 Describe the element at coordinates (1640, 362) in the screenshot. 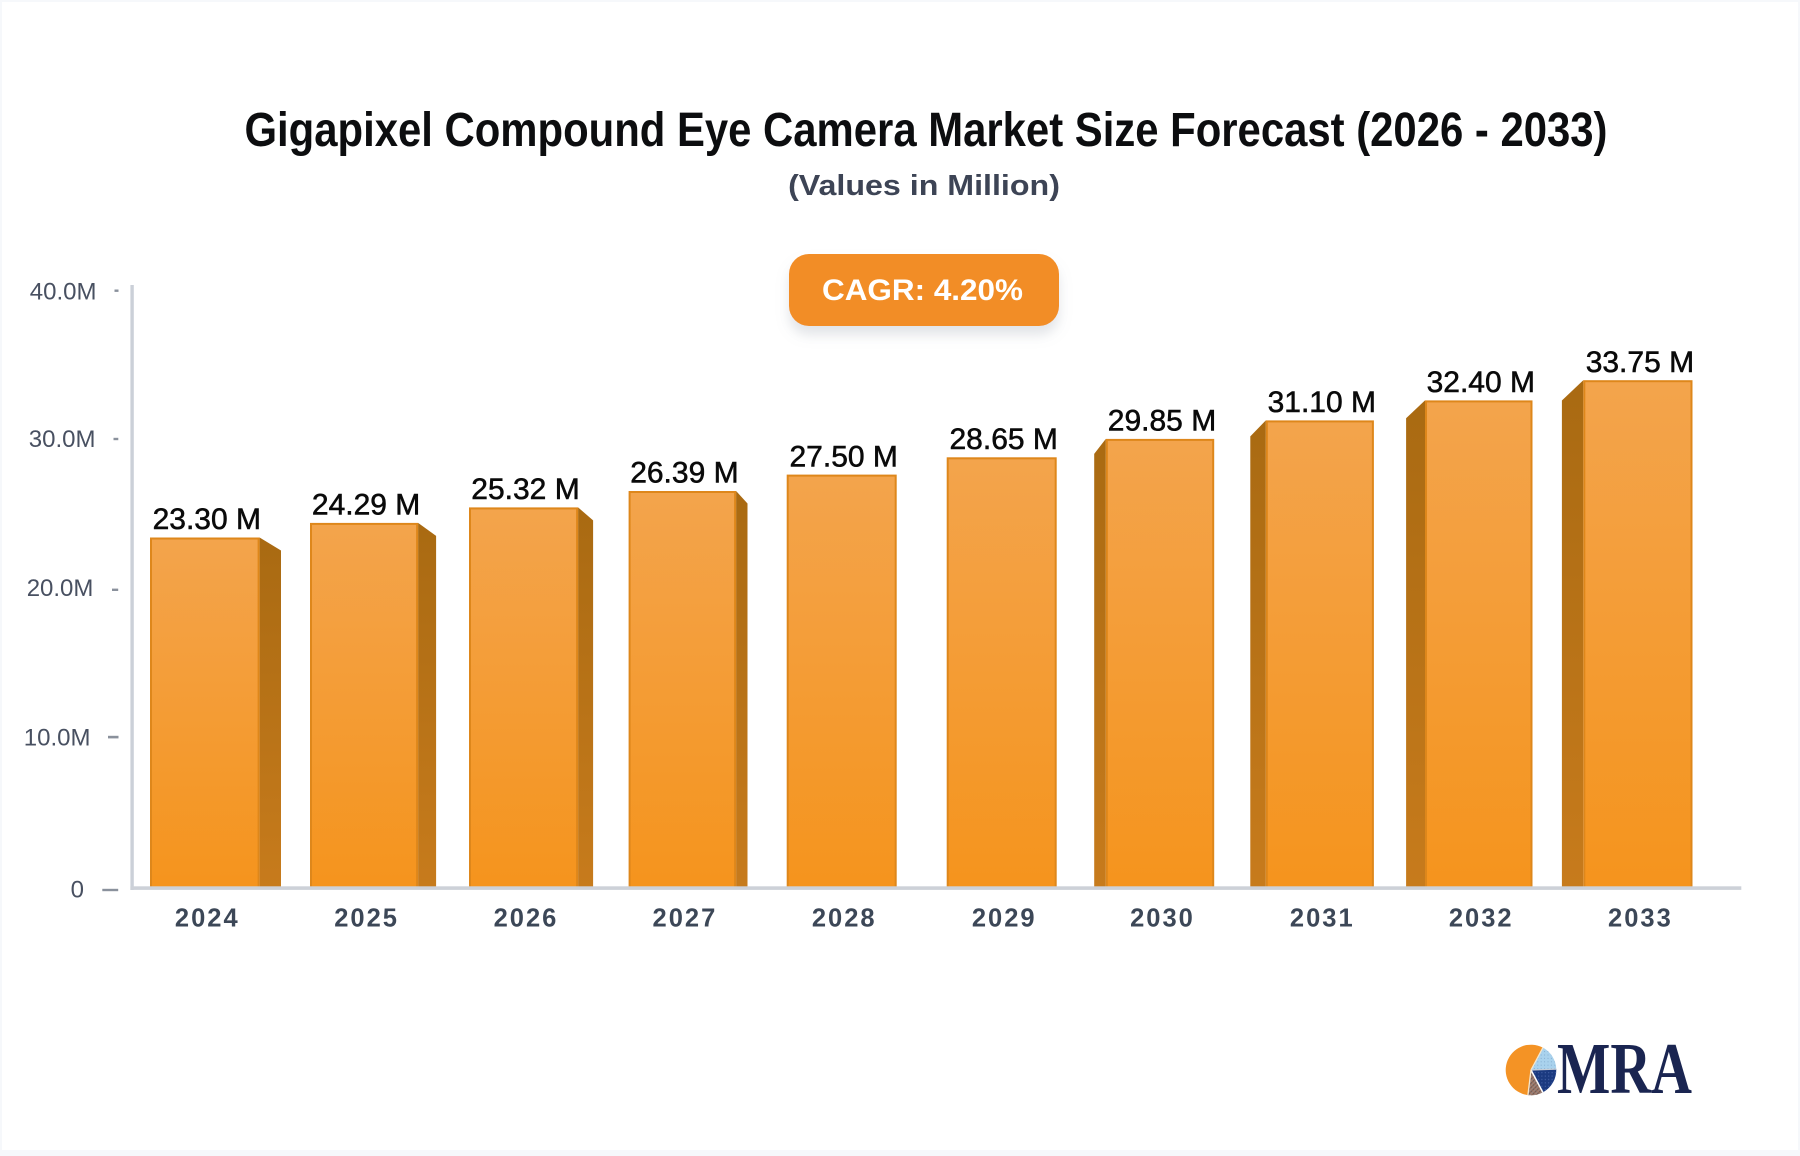

I see `svg-text: 33.75 M` at that location.